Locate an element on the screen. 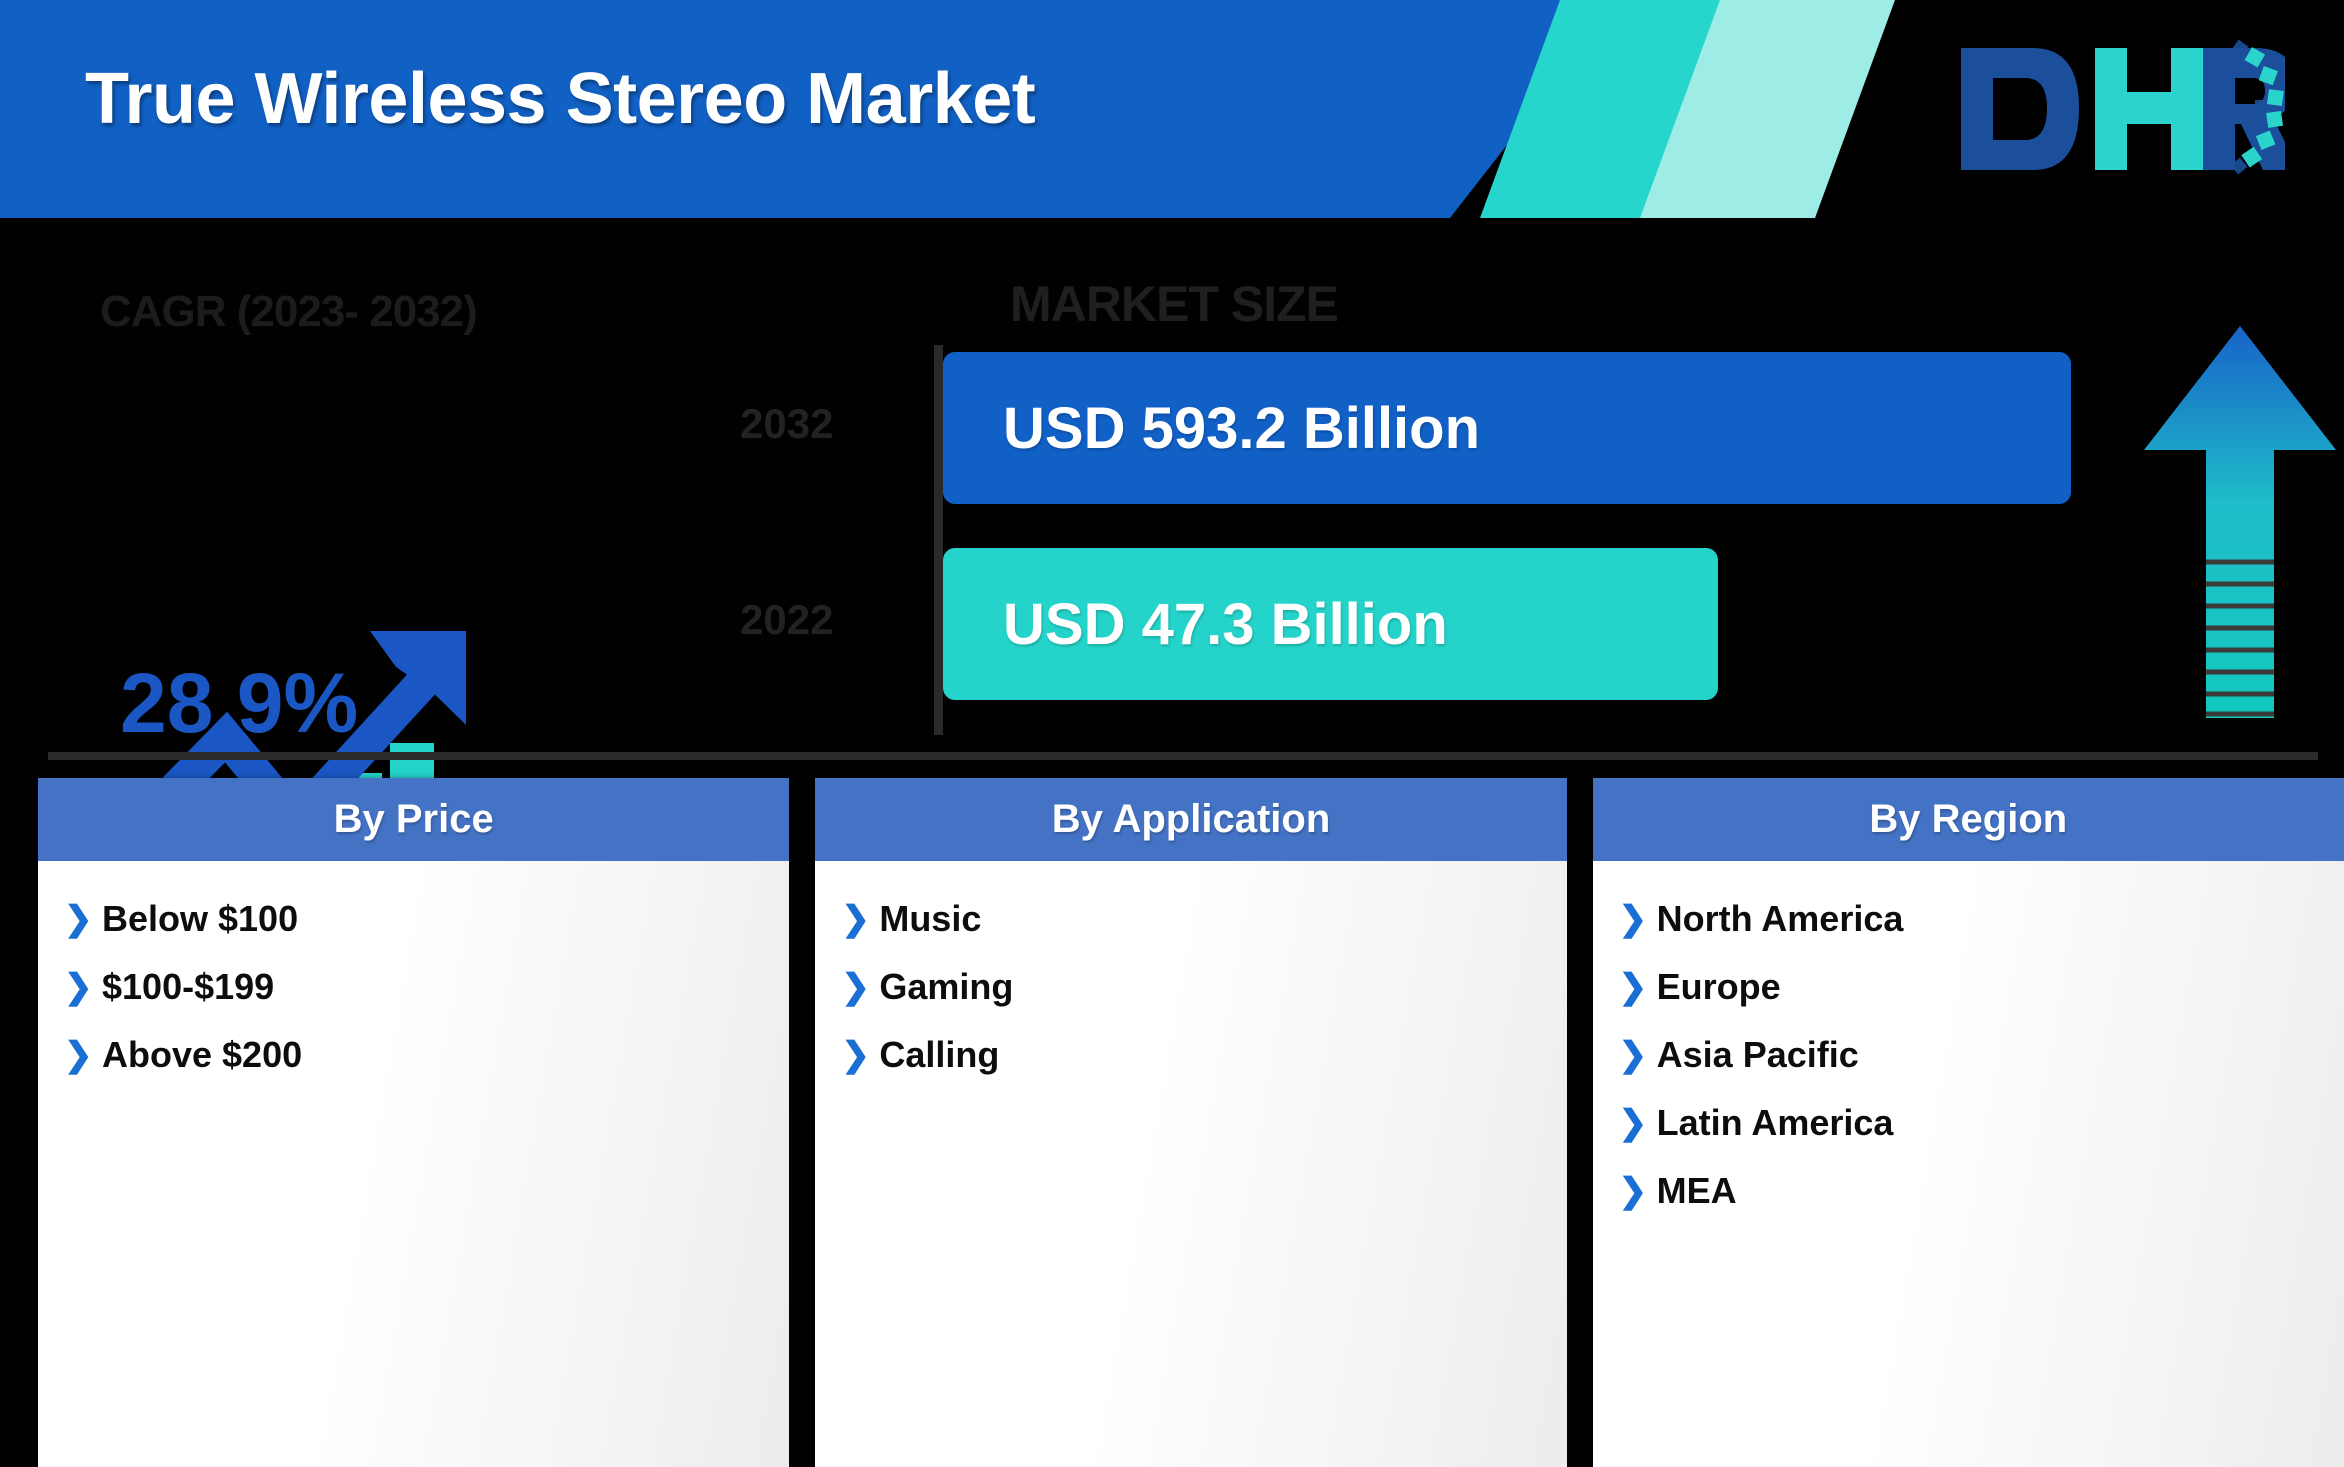  list-item-label: Latin America is located at coordinates (1775, 1122).